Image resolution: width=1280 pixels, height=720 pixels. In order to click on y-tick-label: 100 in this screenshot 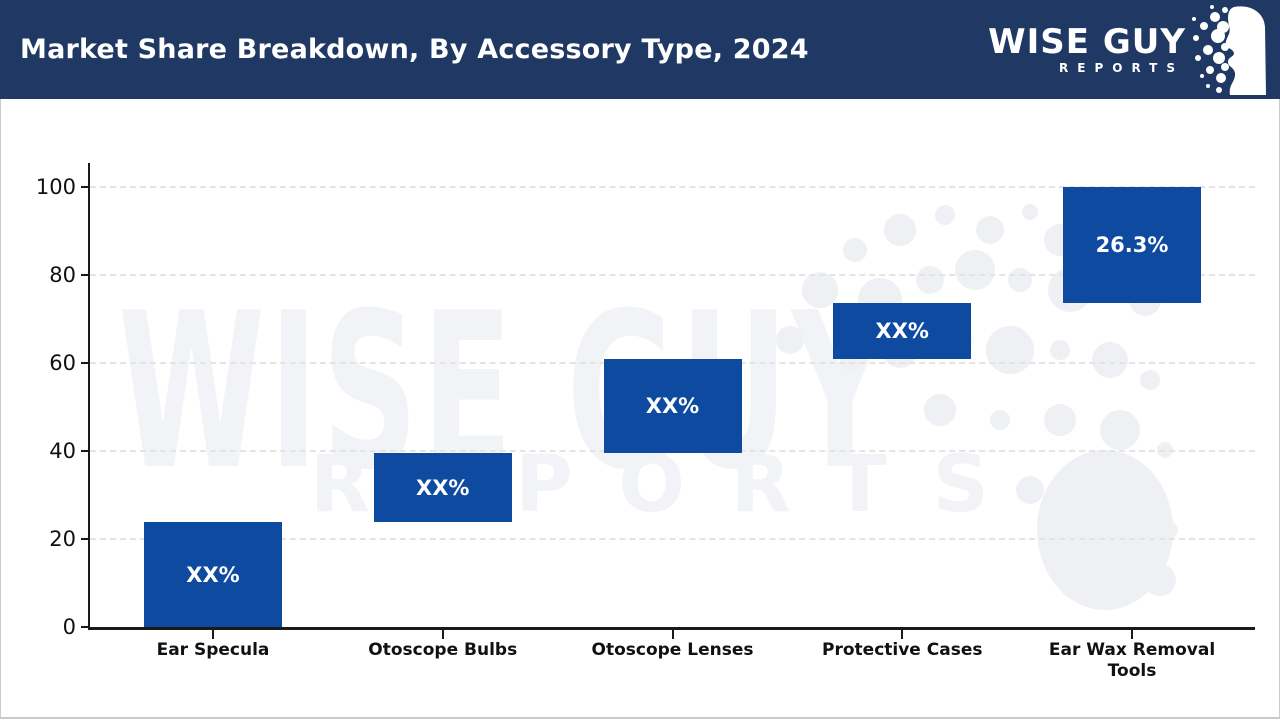, I will do `click(55, 187)`.